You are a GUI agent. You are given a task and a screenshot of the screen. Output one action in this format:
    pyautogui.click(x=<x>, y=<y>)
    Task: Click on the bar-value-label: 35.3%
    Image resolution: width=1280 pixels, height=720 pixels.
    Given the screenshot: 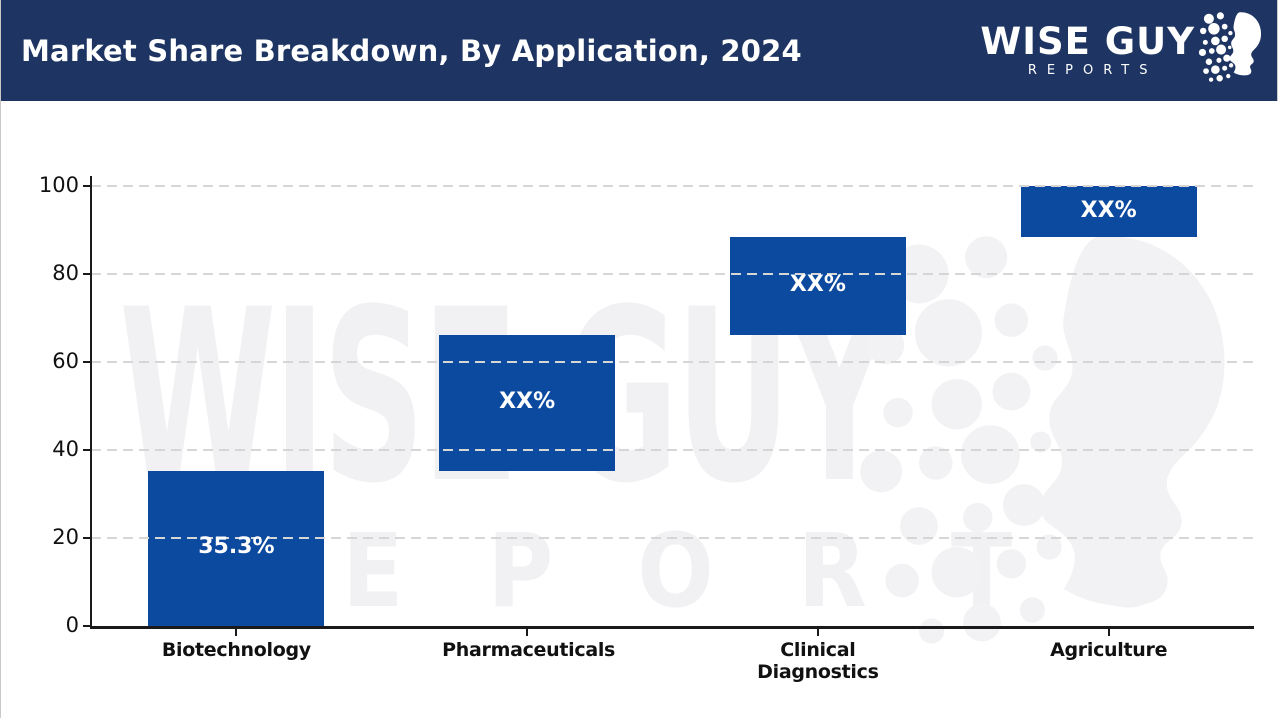 What is the action you would take?
    pyautogui.click(x=236, y=547)
    